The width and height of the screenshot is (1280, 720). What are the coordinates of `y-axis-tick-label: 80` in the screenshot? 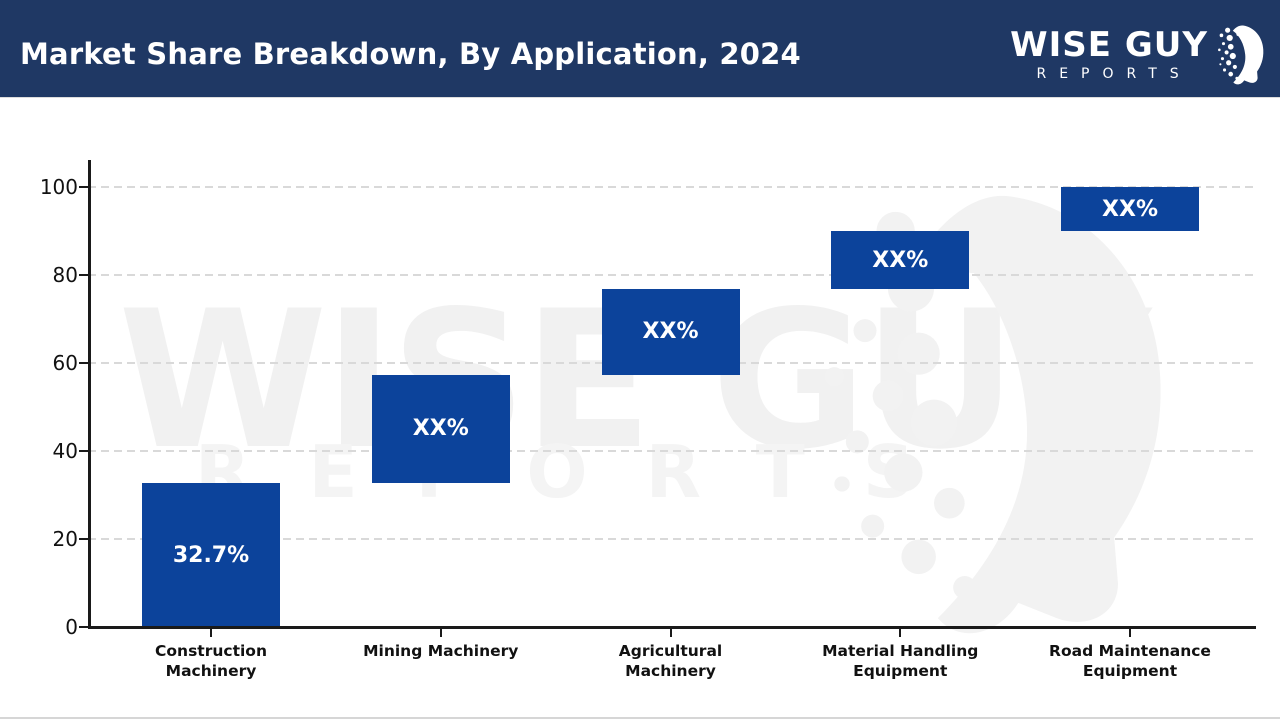 It's located at (65, 275).